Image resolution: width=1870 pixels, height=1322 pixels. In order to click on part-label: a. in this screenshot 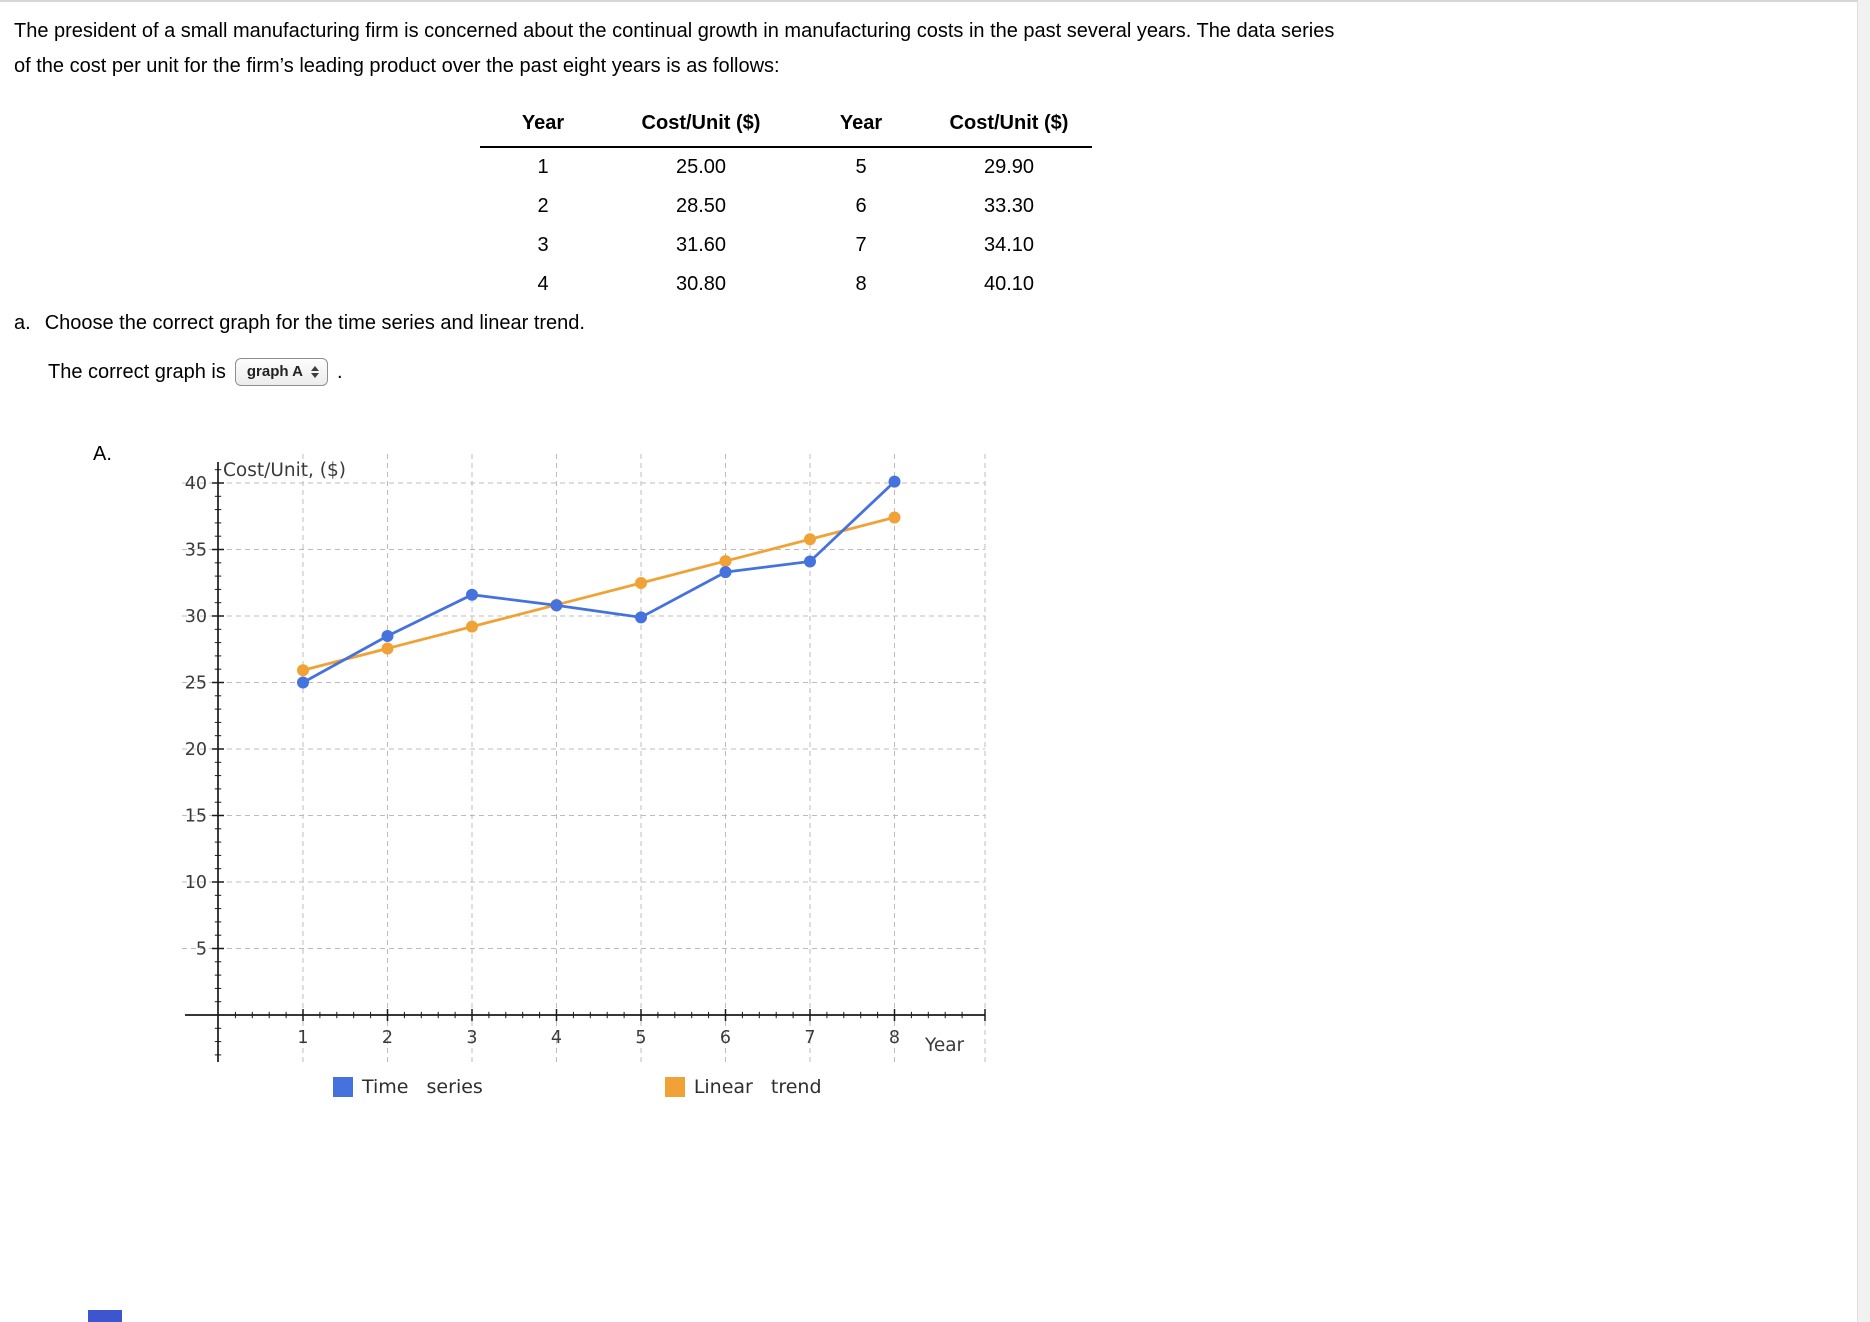, I will do `click(22, 323)`.